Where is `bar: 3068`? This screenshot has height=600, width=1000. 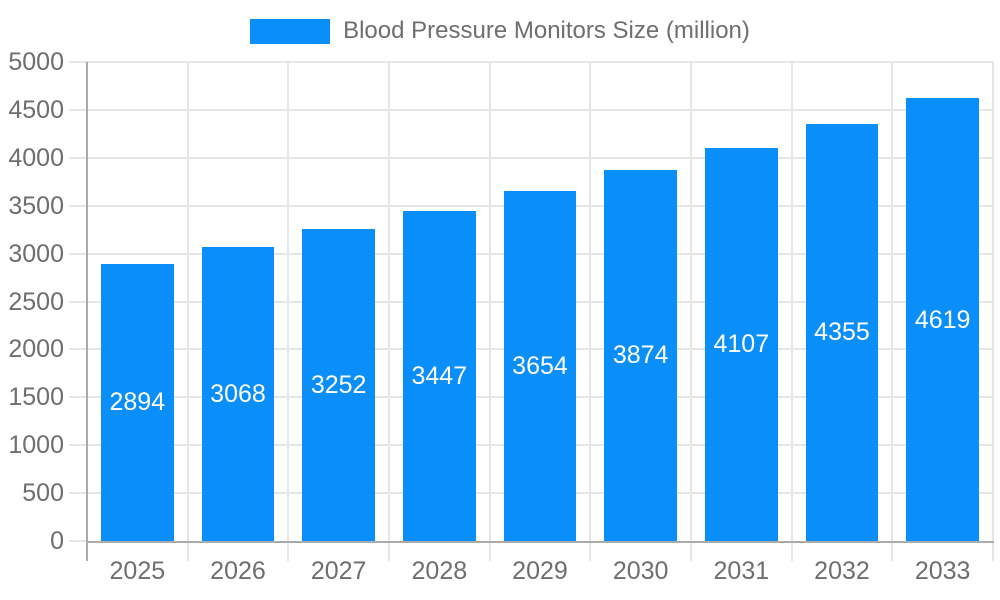 bar: 3068 is located at coordinates (238, 394).